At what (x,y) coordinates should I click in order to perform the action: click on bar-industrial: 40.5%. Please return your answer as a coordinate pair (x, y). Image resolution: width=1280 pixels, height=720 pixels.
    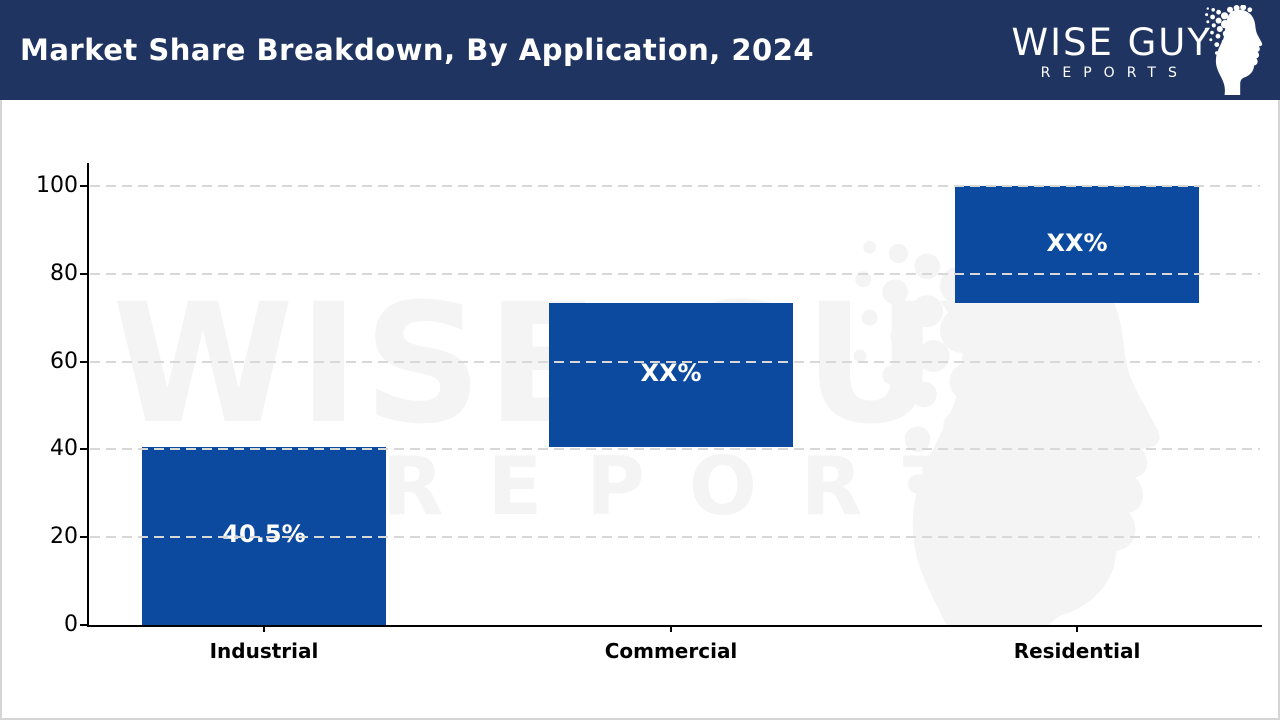
    Looking at the image, I should click on (264, 536).